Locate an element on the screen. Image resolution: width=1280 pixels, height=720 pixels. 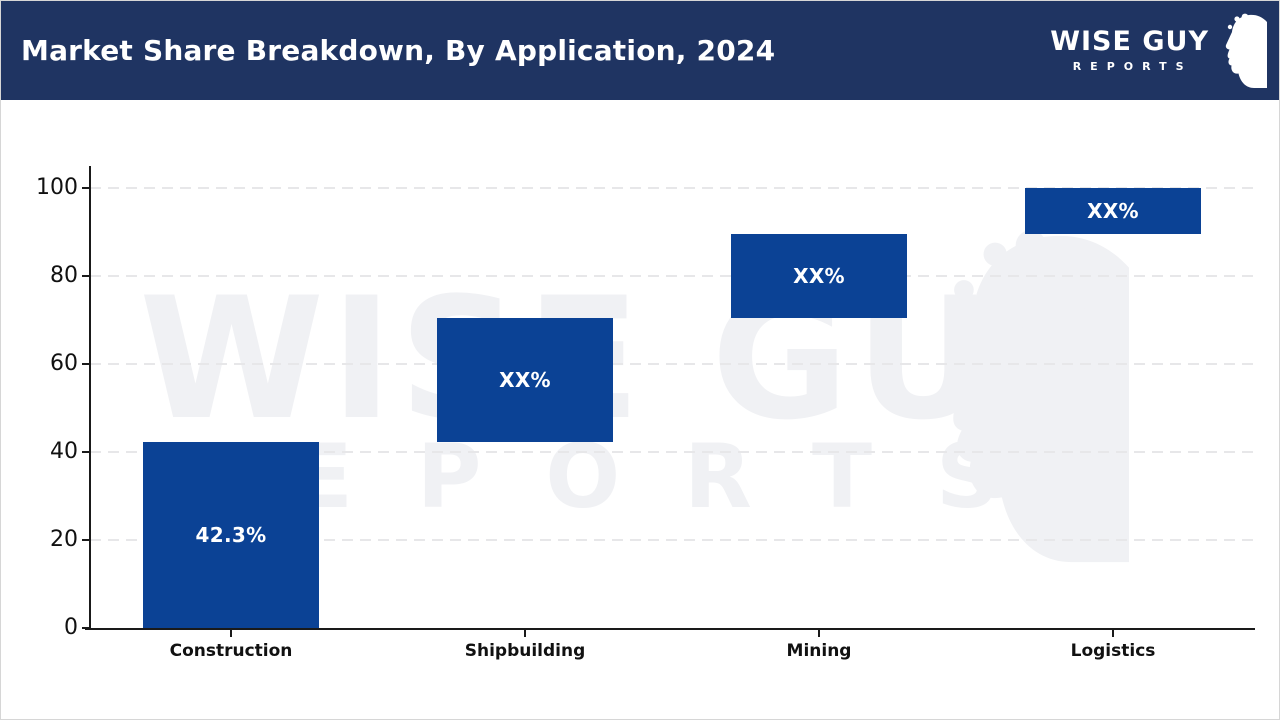
wise-guy-reports-logo: WISE GUY REPORTS is located at coordinates (1158, 50).